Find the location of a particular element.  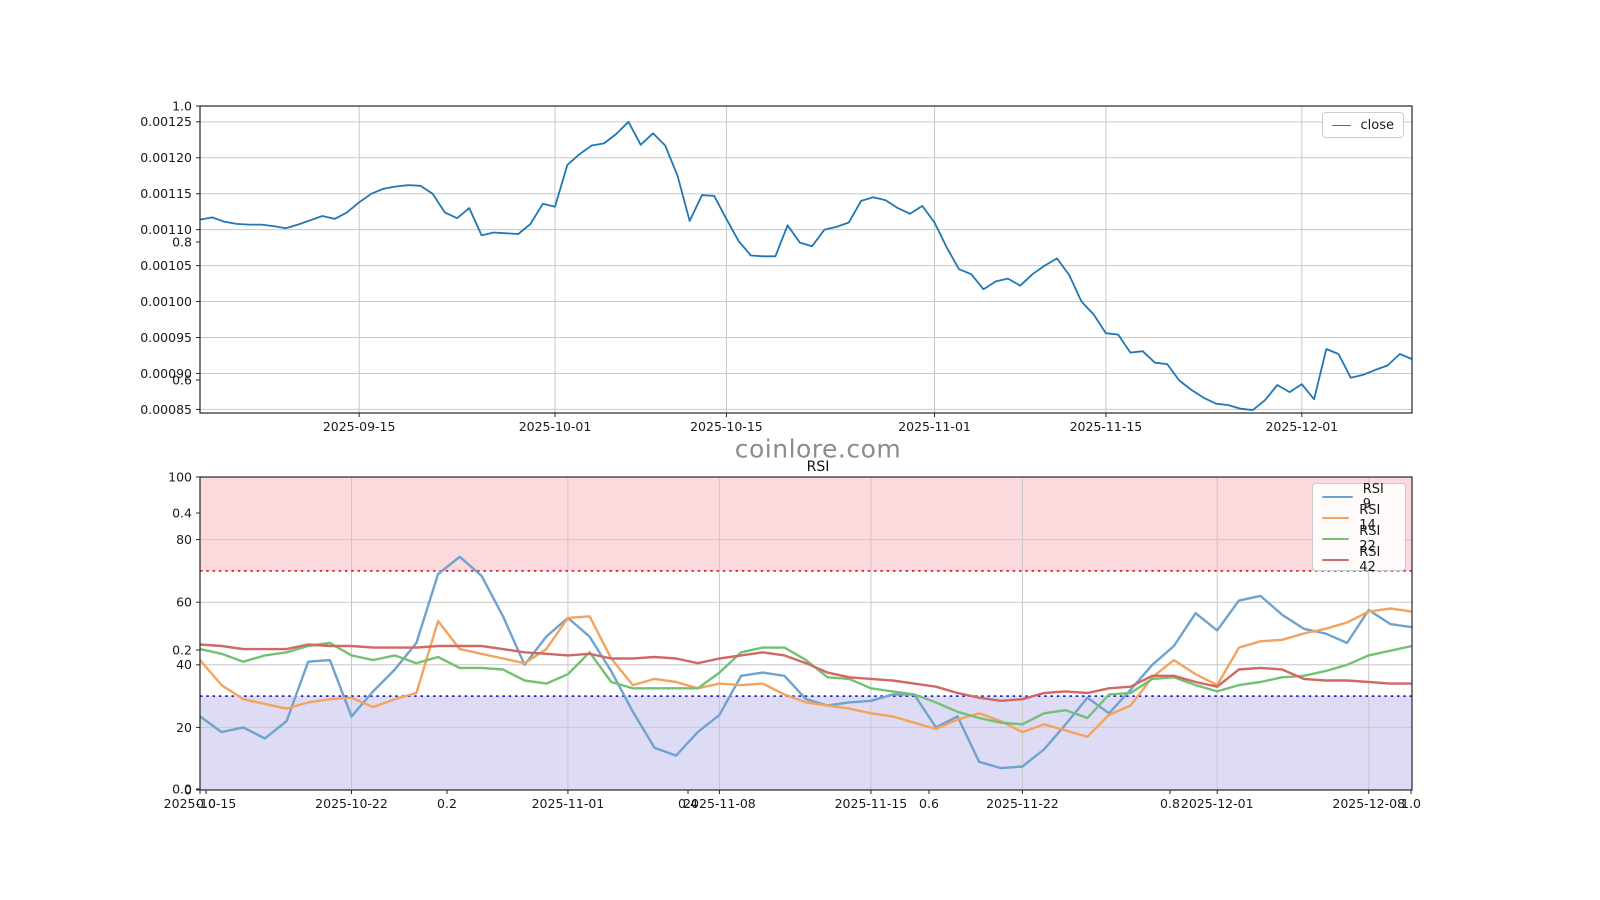

rsi22-line is located at coordinates (806, 683).